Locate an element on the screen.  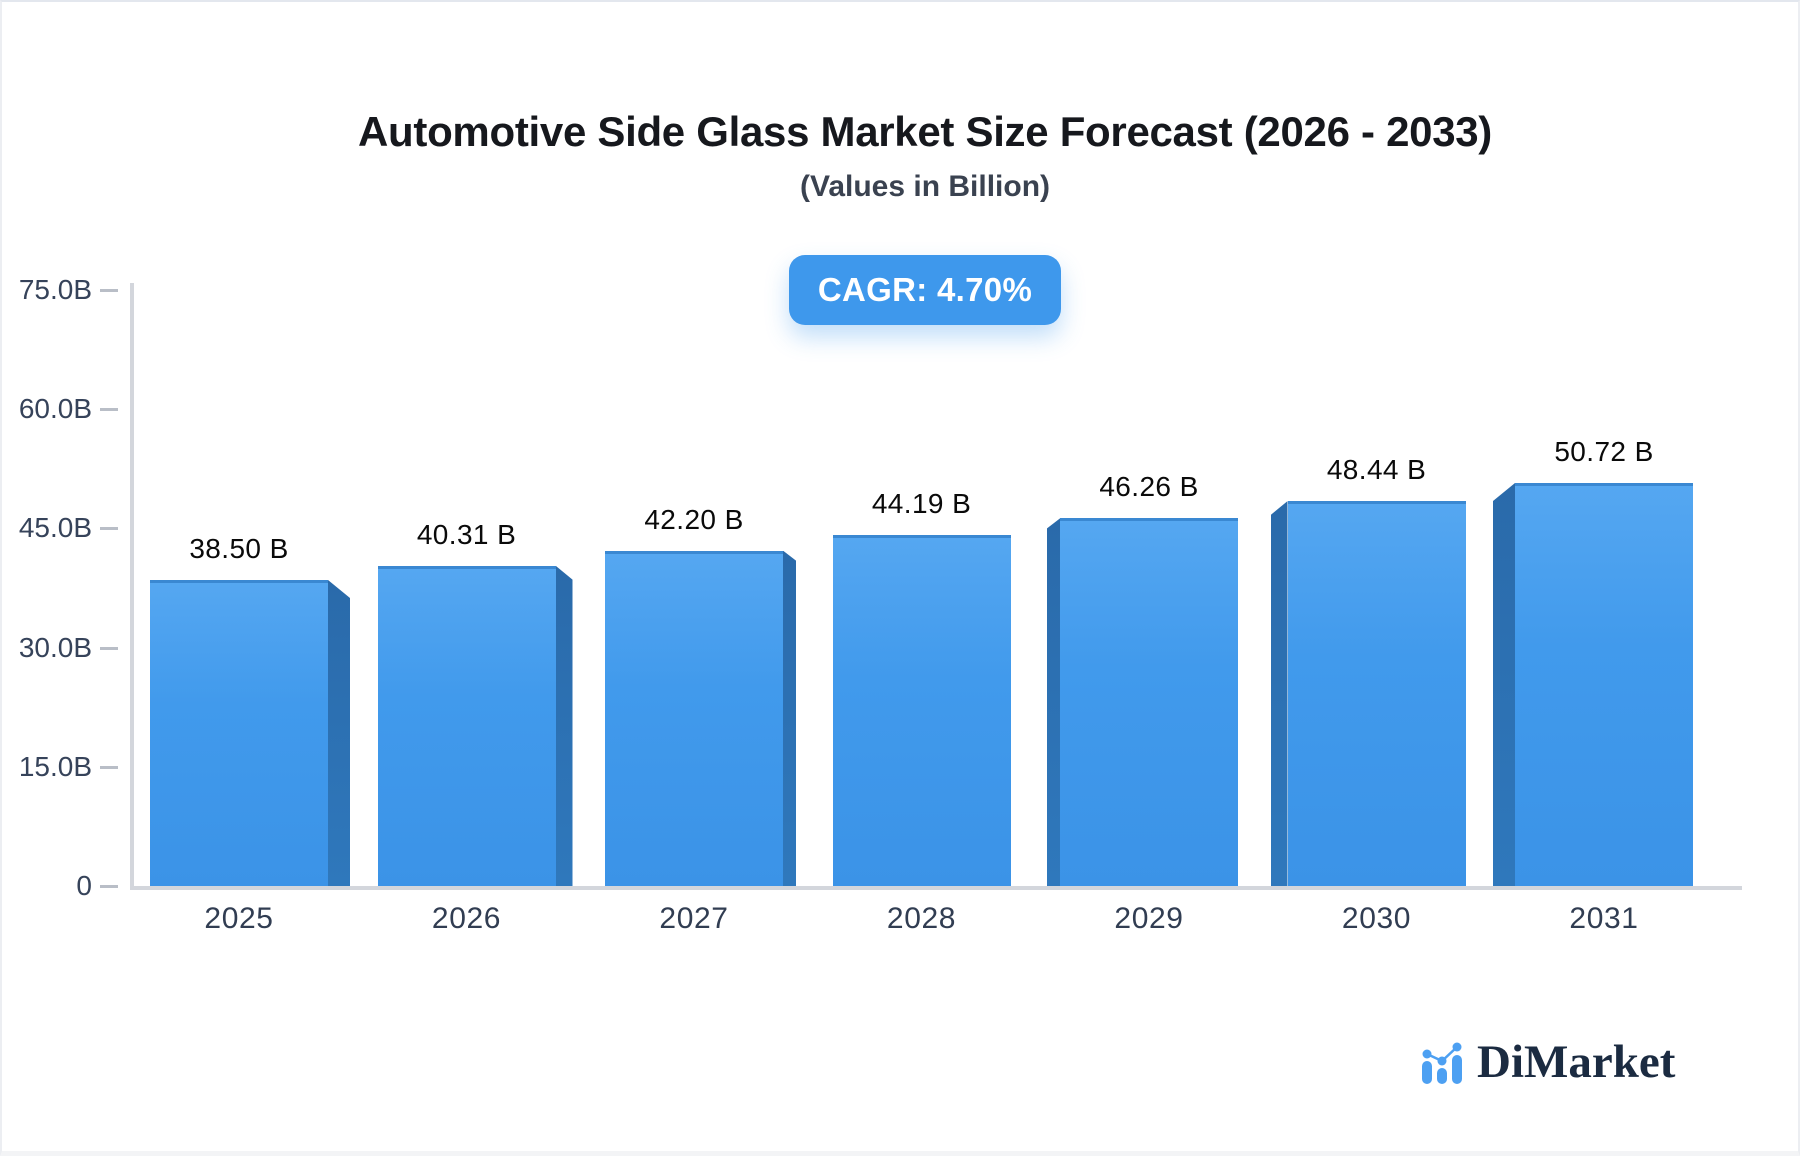
bar-2030 is located at coordinates (1368, 693).